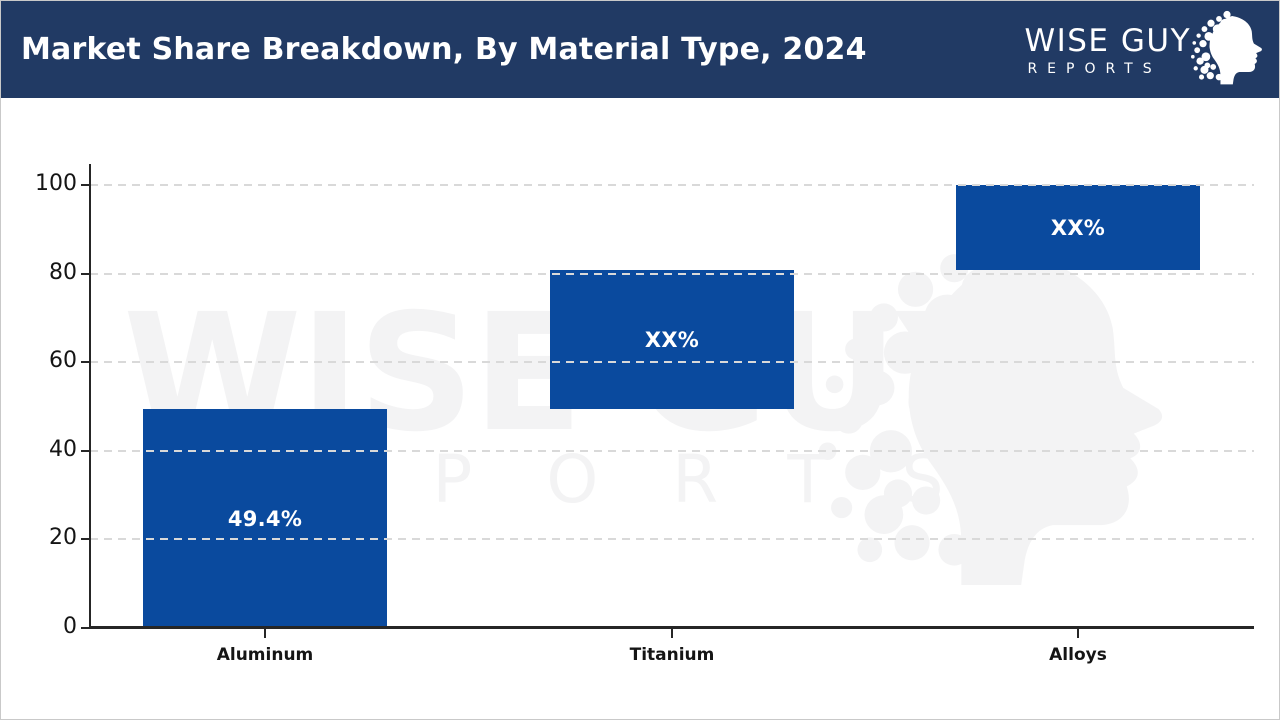  Describe the element at coordinates (671, 627) in the screenshot. I see `x-axis-line` at that location.